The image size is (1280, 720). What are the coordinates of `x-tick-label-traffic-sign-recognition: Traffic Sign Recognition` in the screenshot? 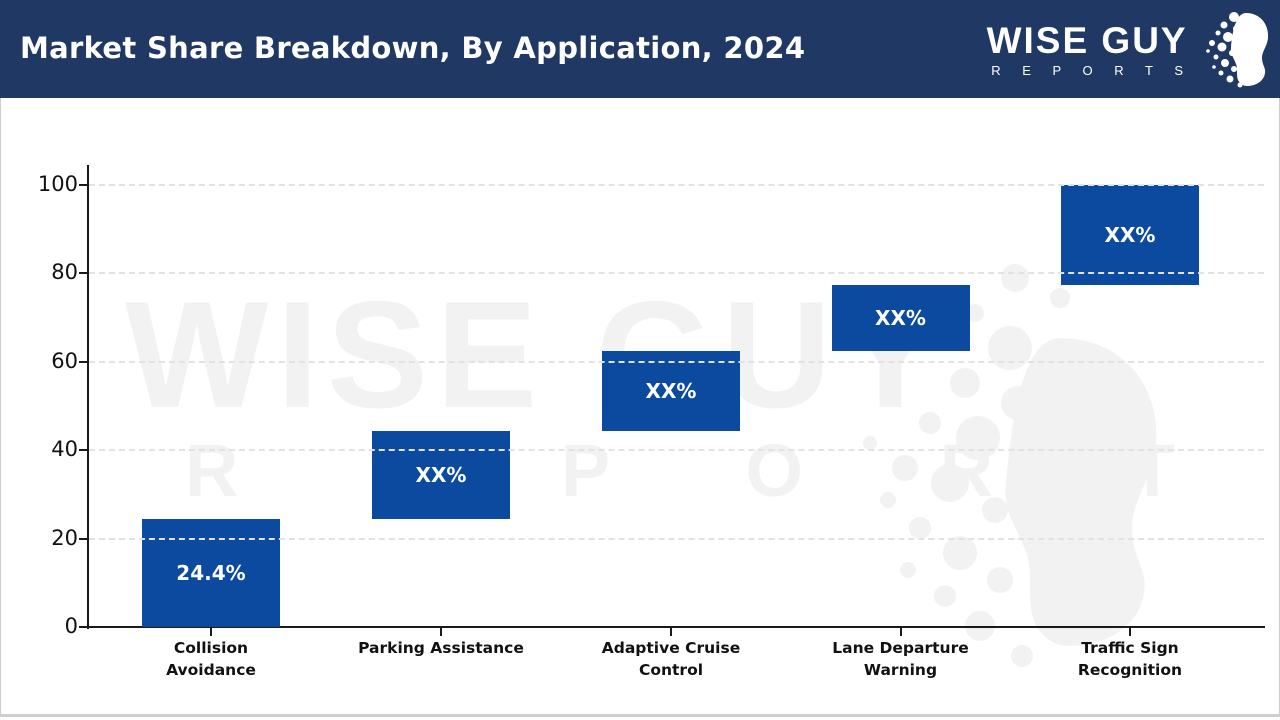 It's located at (1130, 659).